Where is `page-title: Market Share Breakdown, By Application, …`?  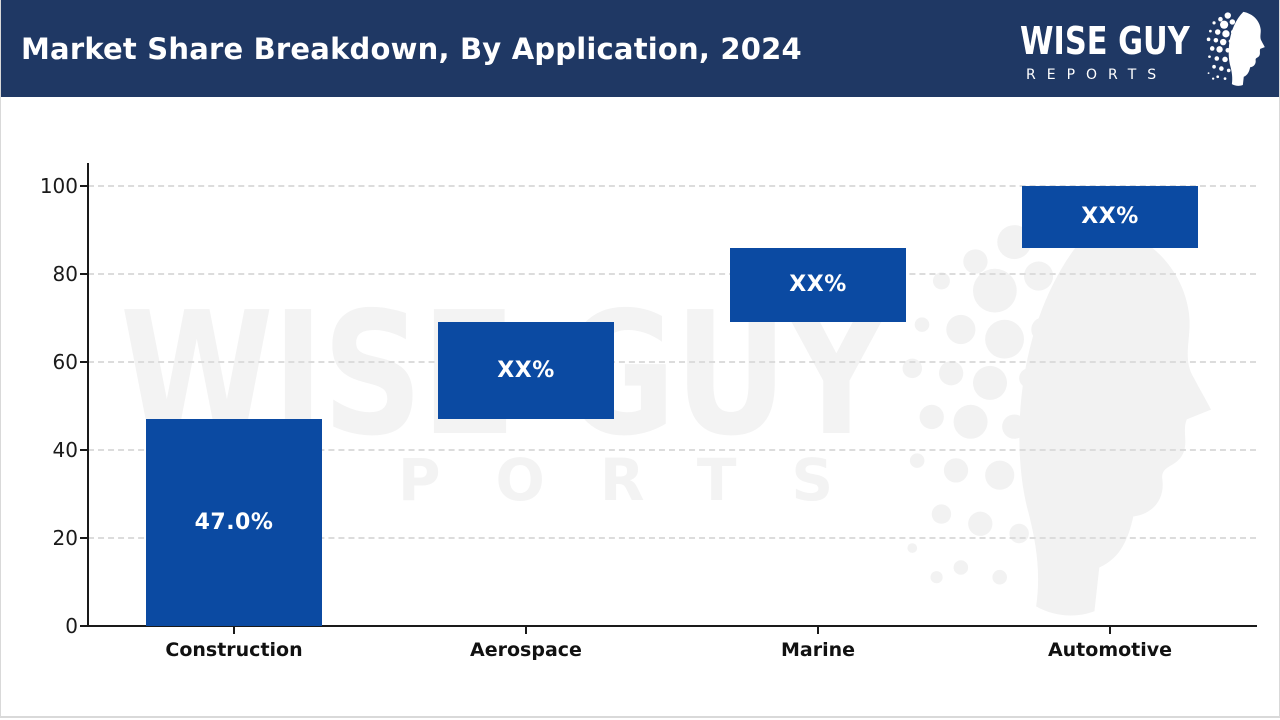 page-title: Market Share Breakdown, By Application, … is located at coordinates (411, 48).